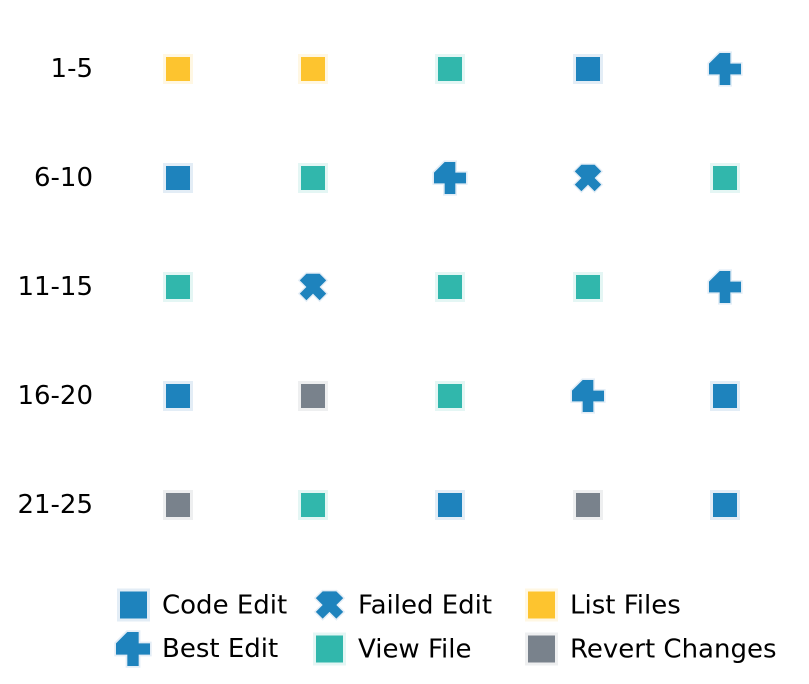 The height and width of the screenshot is (684, 809). Describe the element at coordinates (415, 649) in the screenshot. I see `legend-label-view-file: View File` at that location.